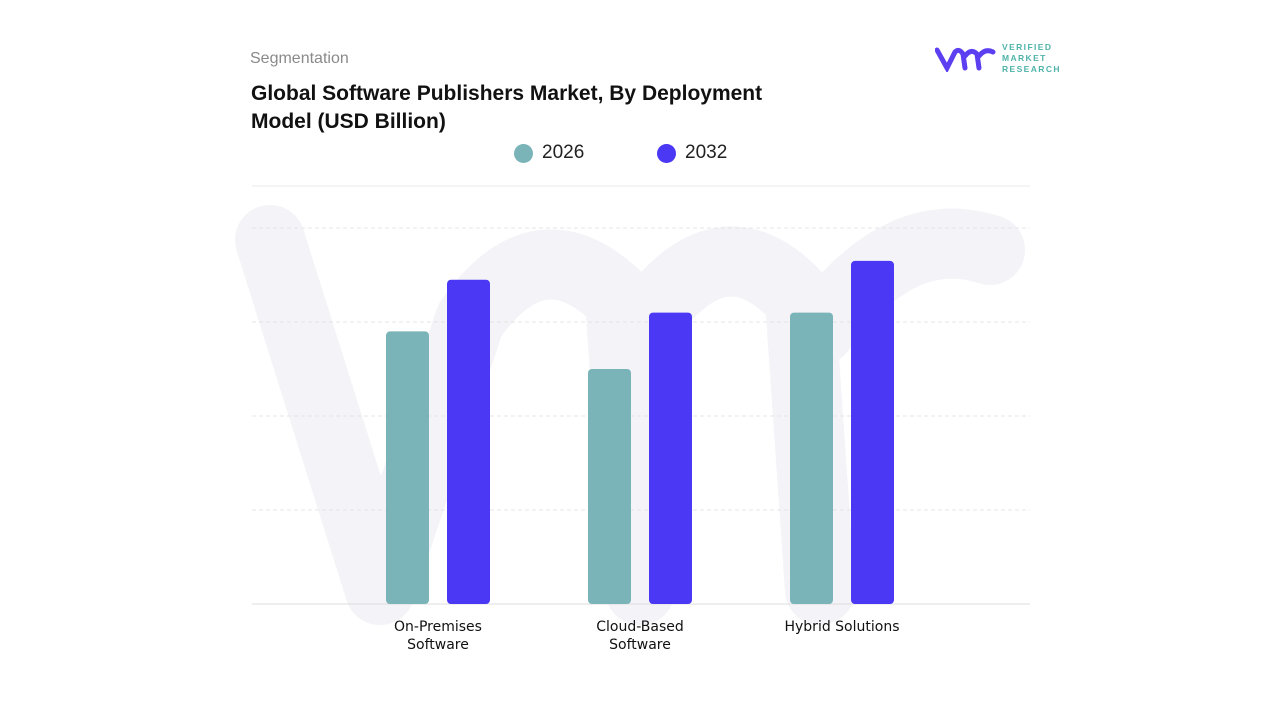 This screenshot has width=1280, height=720. I want to click on legend-label: 2026, so click(563, 152).